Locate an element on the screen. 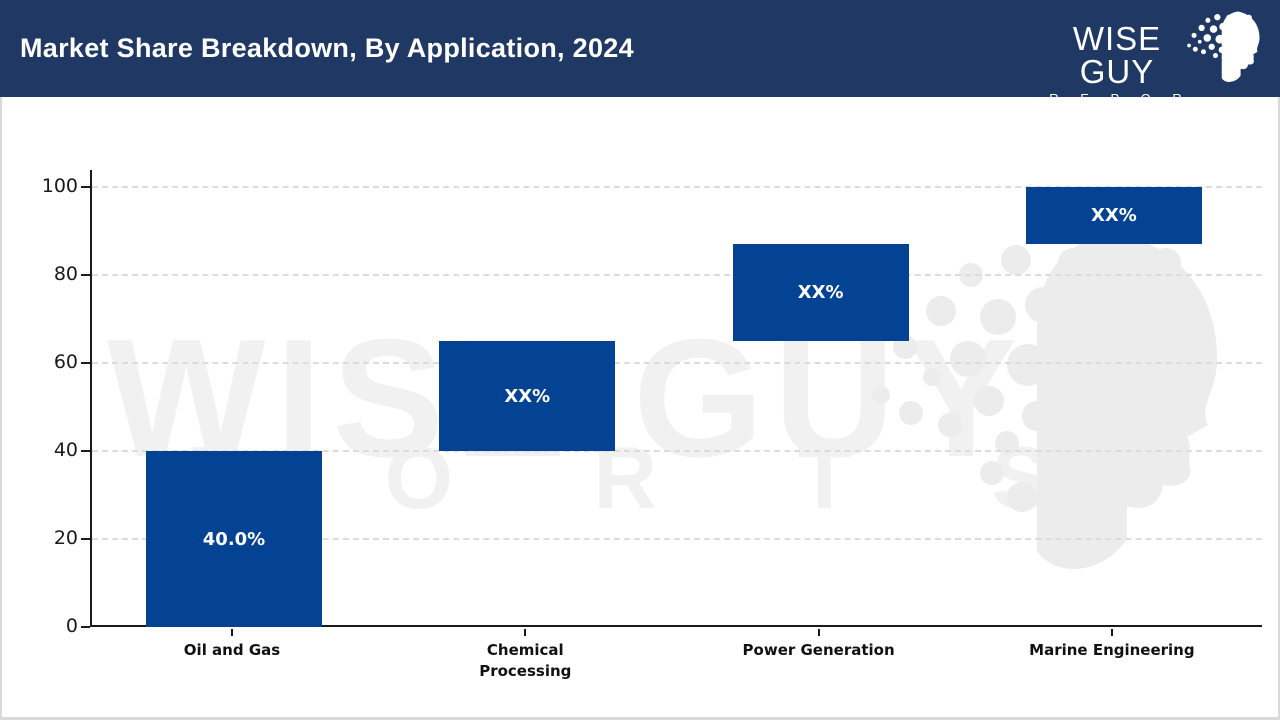 Image resolution: width=1280 pixels, height=720 pixels. y-axis-tick-label: 100 is located at coordinates (59, 186).